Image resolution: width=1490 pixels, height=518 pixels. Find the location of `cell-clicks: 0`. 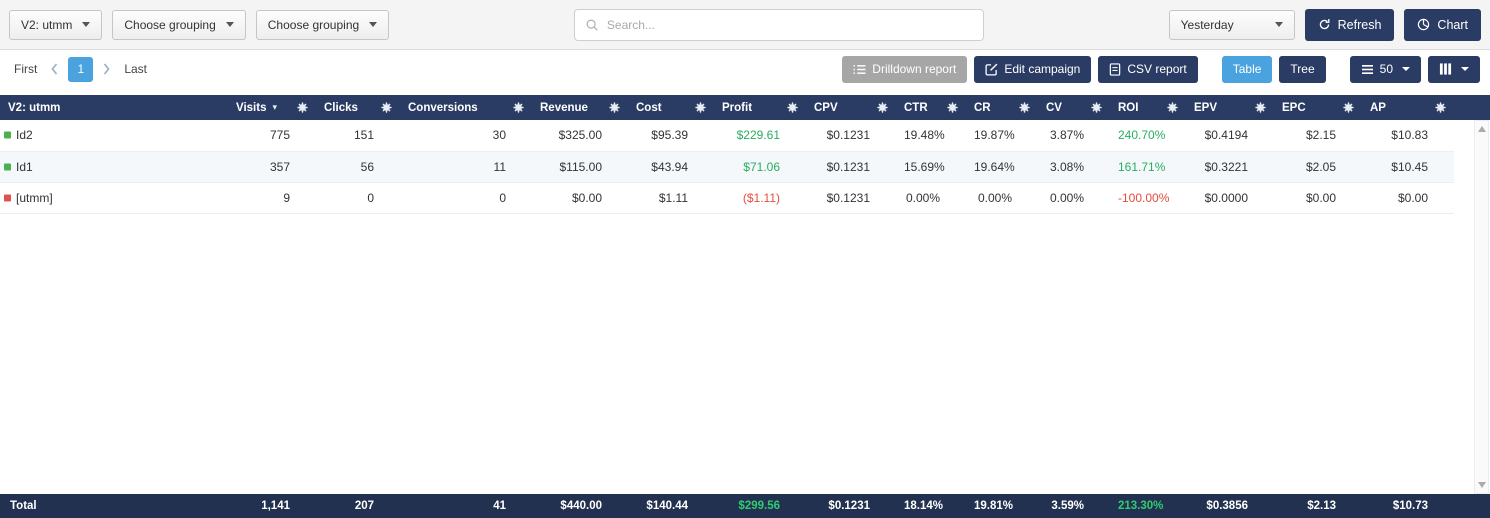

cell-clicks: 0 is located at coordinates (358, 198).